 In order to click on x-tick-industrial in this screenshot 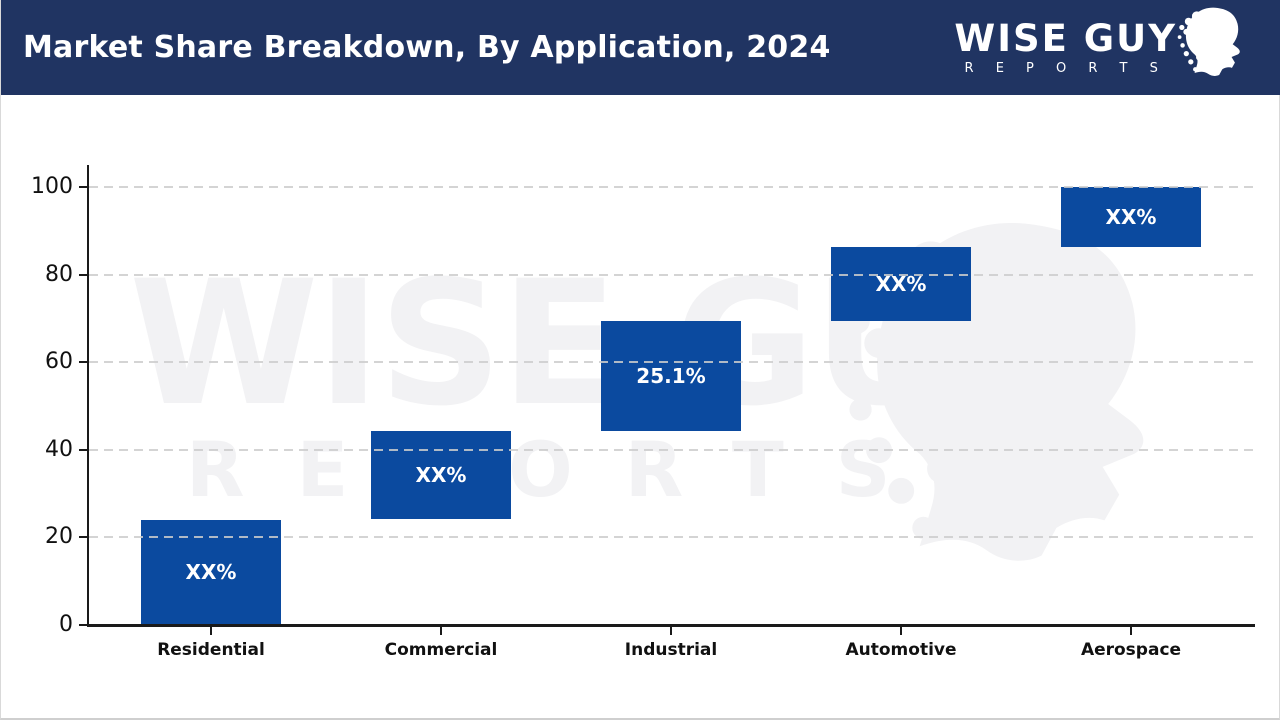, I will do `click(671, 631)`.